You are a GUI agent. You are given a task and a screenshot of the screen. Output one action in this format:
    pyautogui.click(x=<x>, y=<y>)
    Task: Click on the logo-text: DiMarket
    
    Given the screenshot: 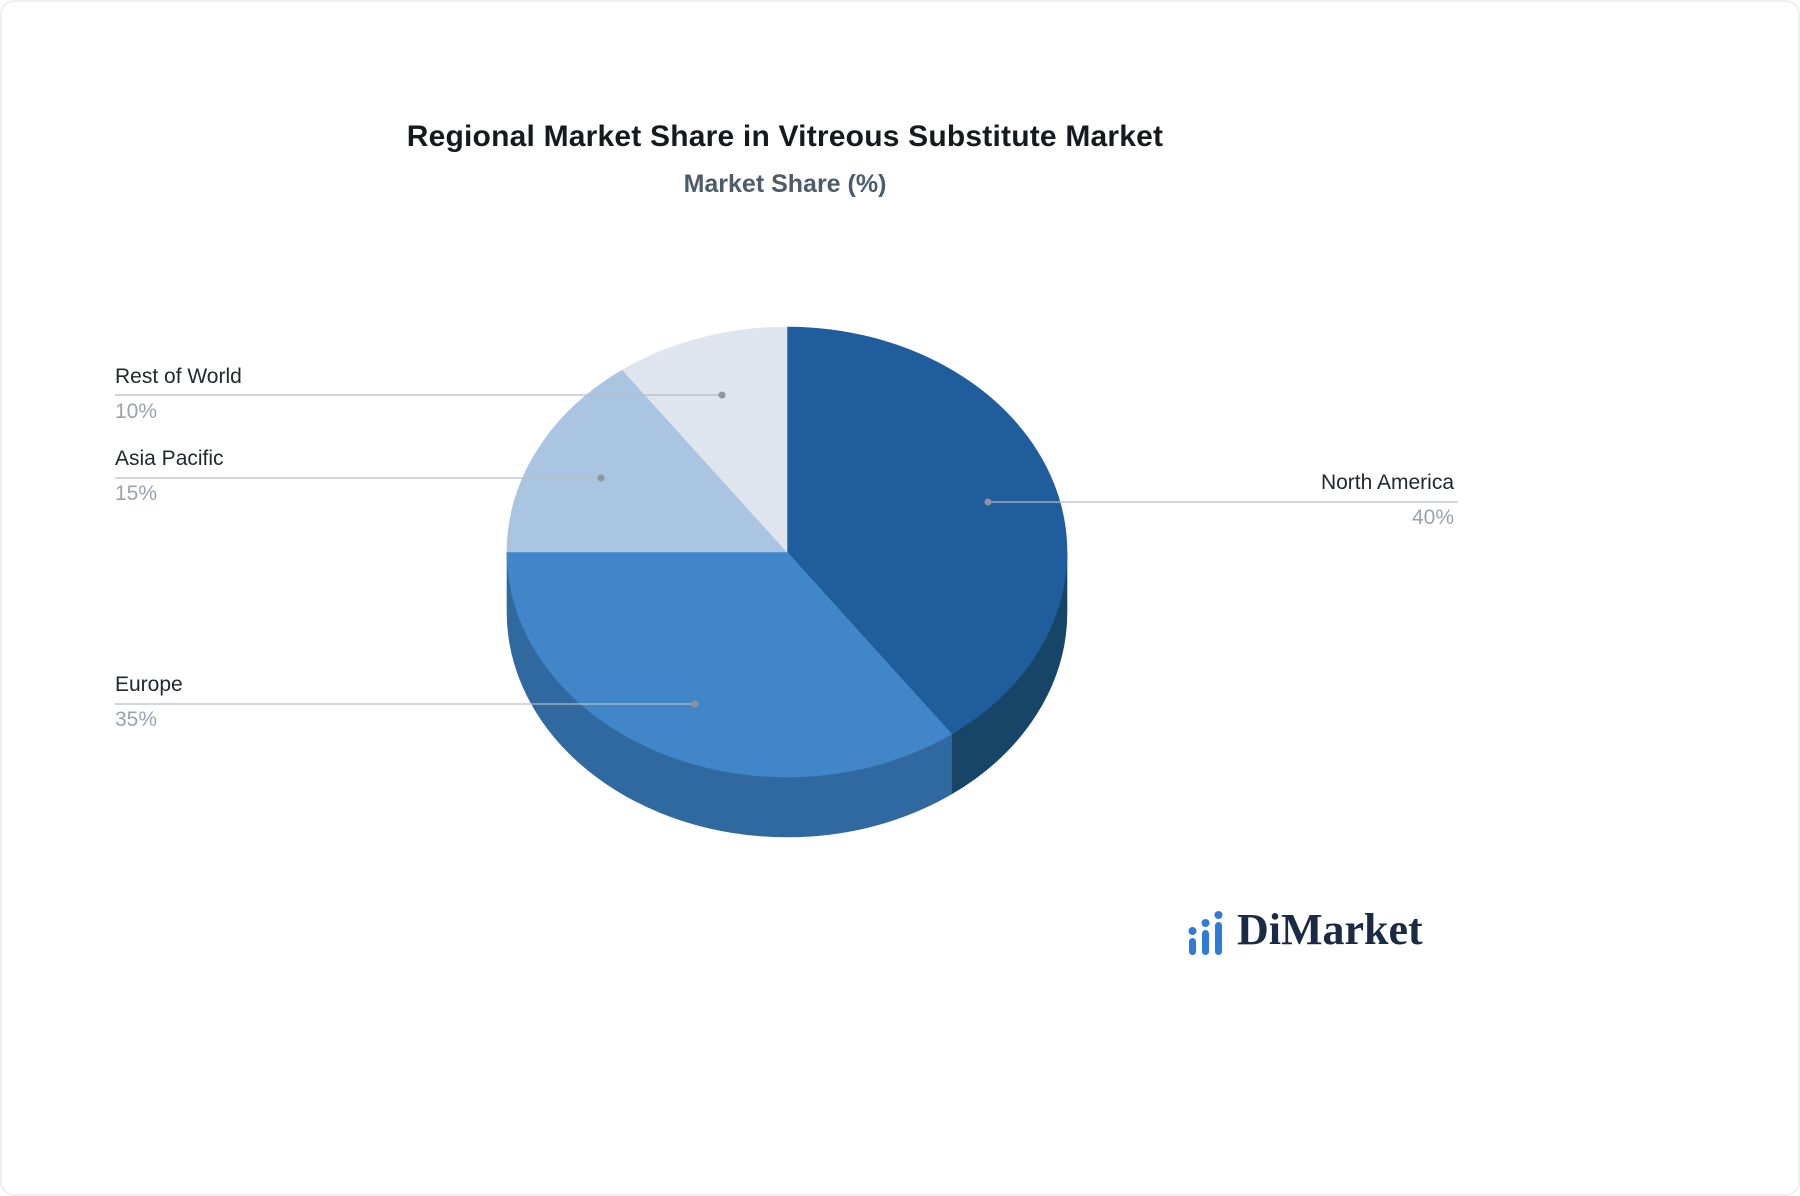 What is the action you would take?
    pyautogui.click(x=1330, y=929)
    